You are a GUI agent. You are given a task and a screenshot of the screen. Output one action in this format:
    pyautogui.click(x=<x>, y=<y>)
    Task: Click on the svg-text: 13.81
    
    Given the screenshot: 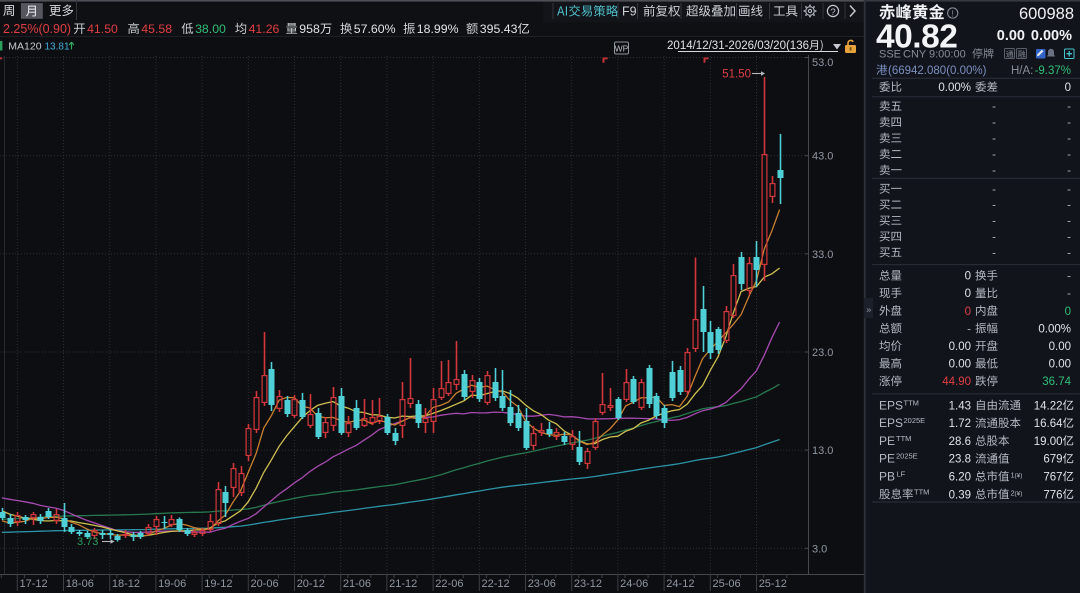 What is the action you would take?
    pyautogui.click(x=57, y=46)
    